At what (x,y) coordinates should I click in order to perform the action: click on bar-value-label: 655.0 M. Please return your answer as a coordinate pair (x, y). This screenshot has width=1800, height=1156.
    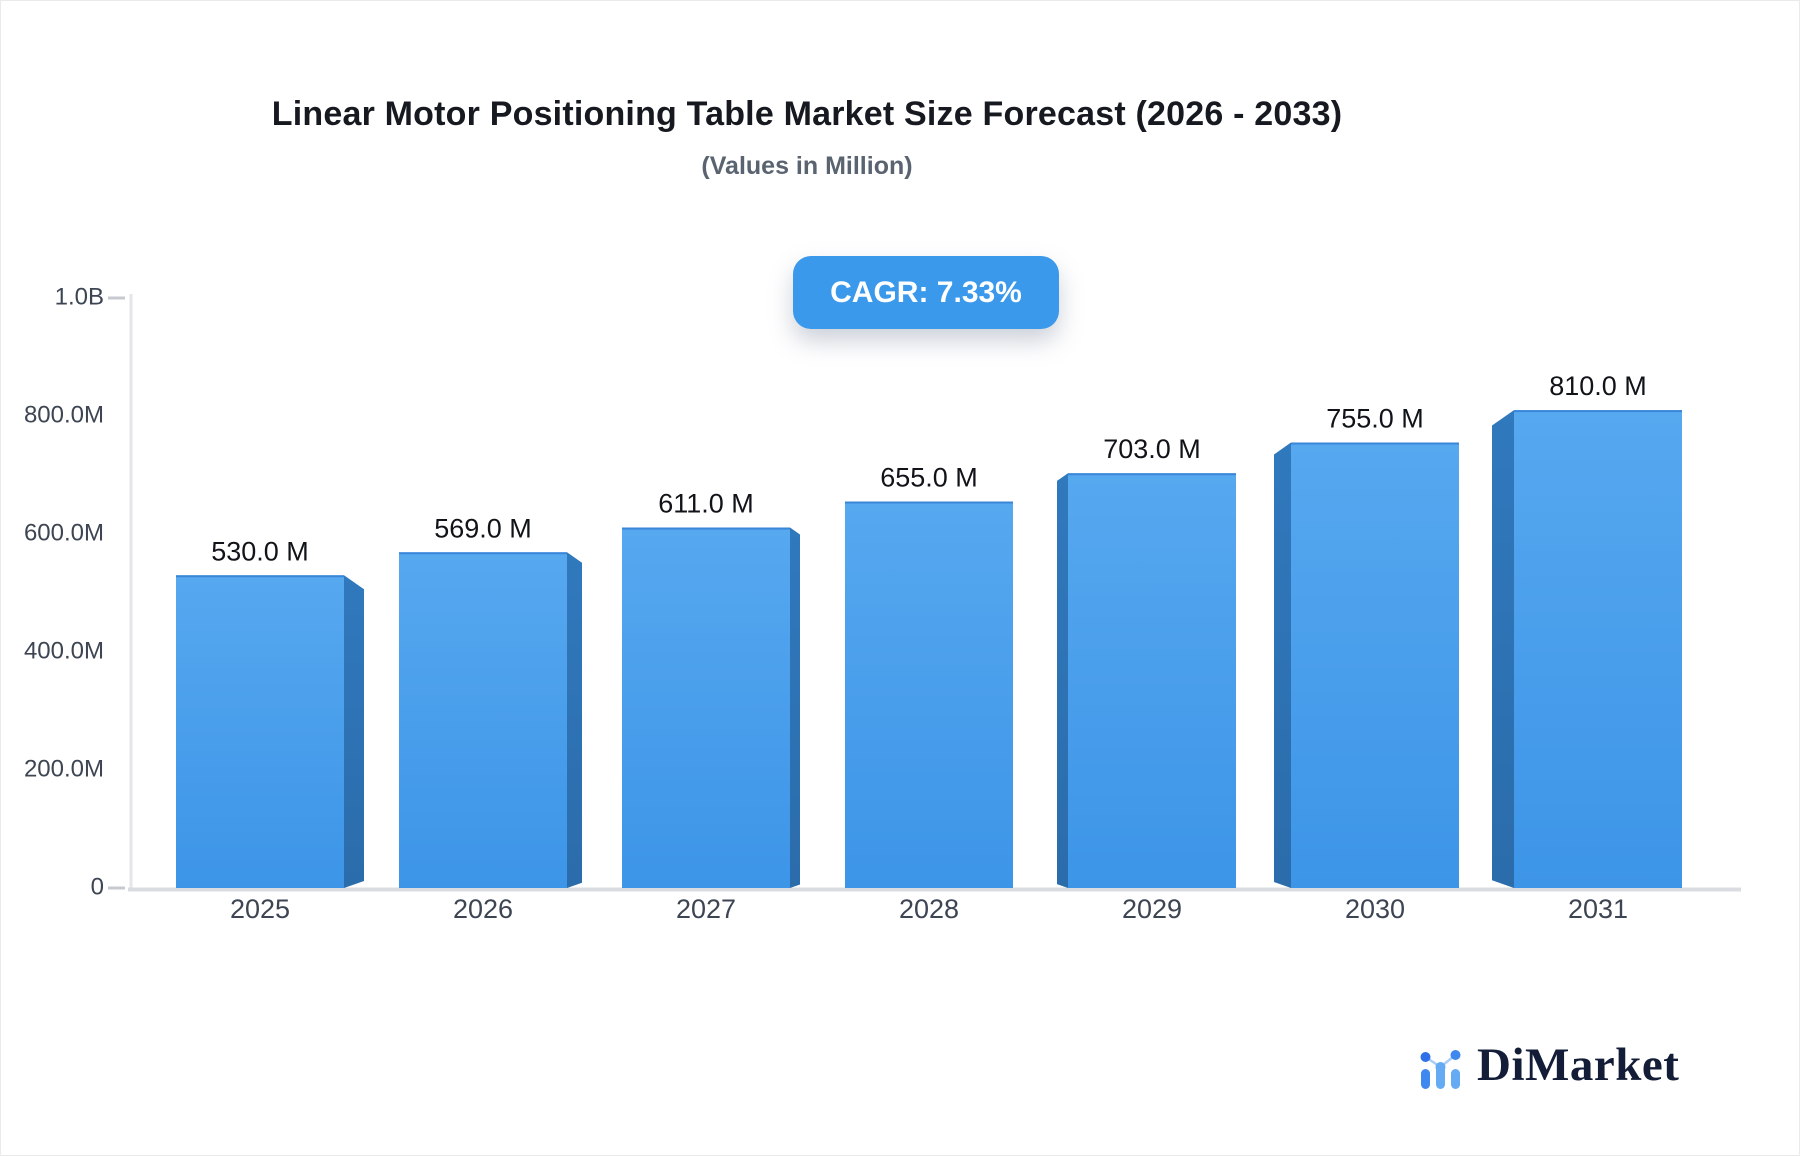
    Looking at the image, I should click on (929, 478).